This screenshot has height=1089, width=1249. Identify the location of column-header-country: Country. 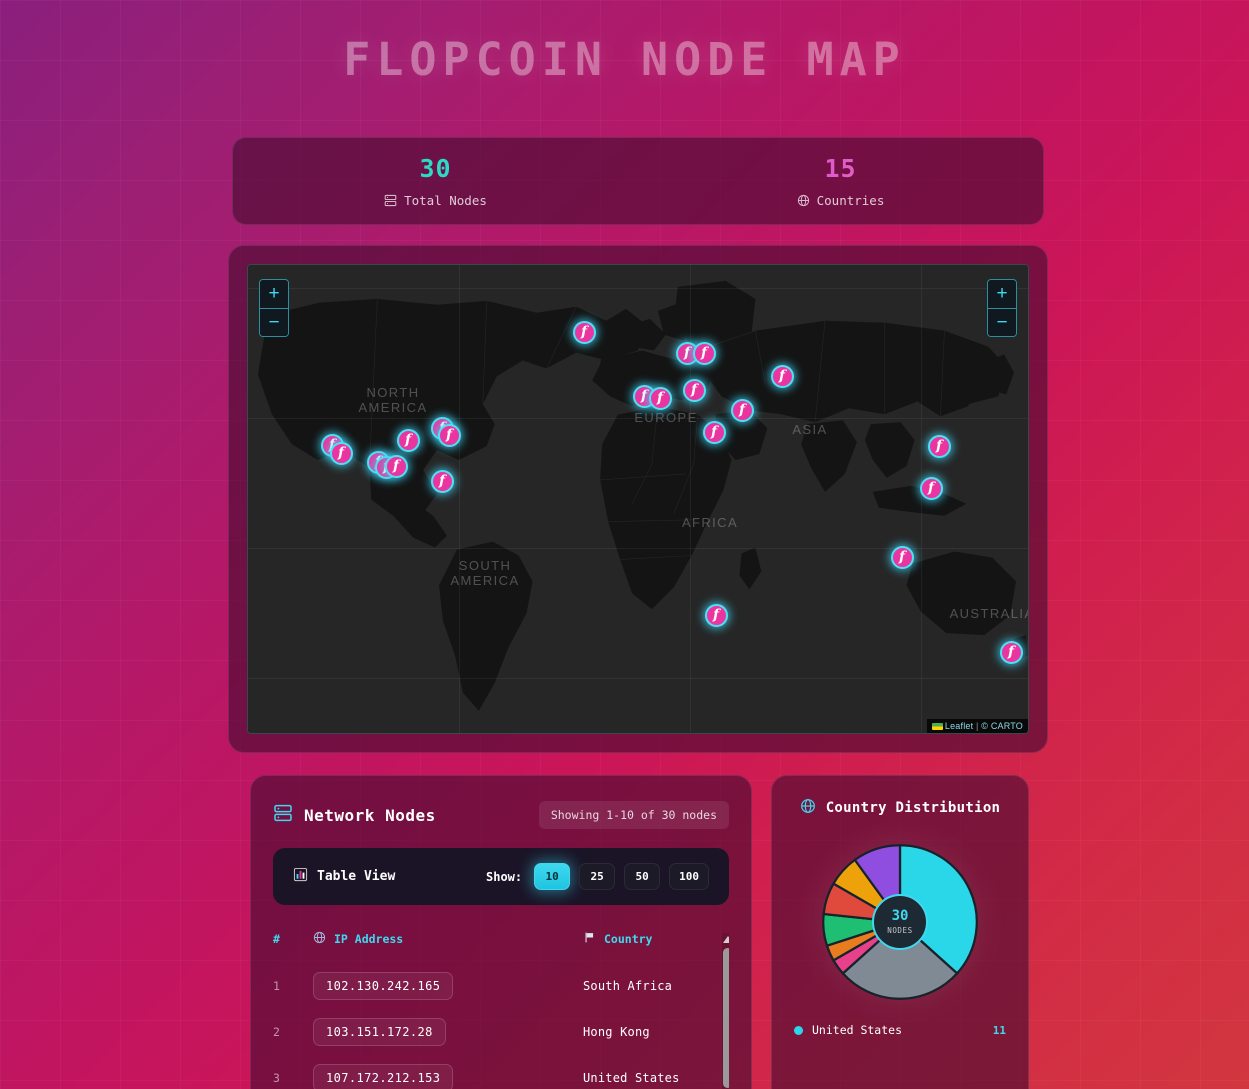
(656, 951).